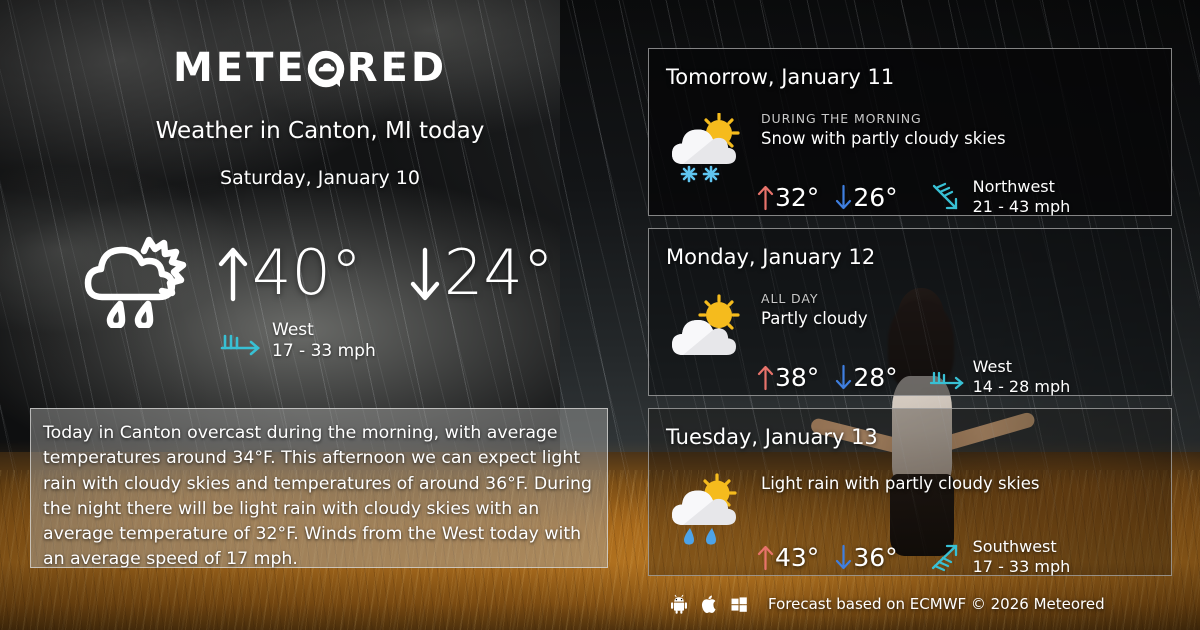  What do you see at coordinates (900, 483) in the screenshot?
I see `forecast-condition: Light rain with partly cloudy skies` at bounding box center [900, 483].